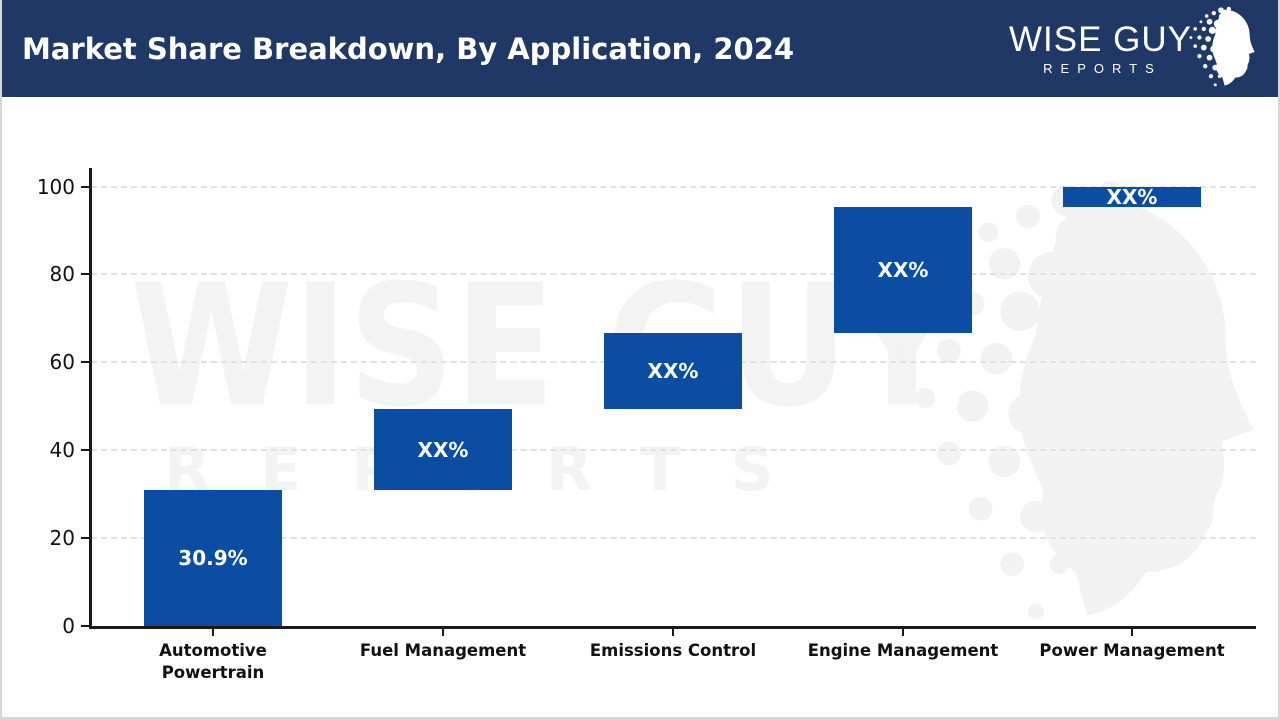 This screenshot has width=1280, height=720. Describe the element at coordinates (903, 650) in the screenshot. I see `category-label: Engine Management` at that location.